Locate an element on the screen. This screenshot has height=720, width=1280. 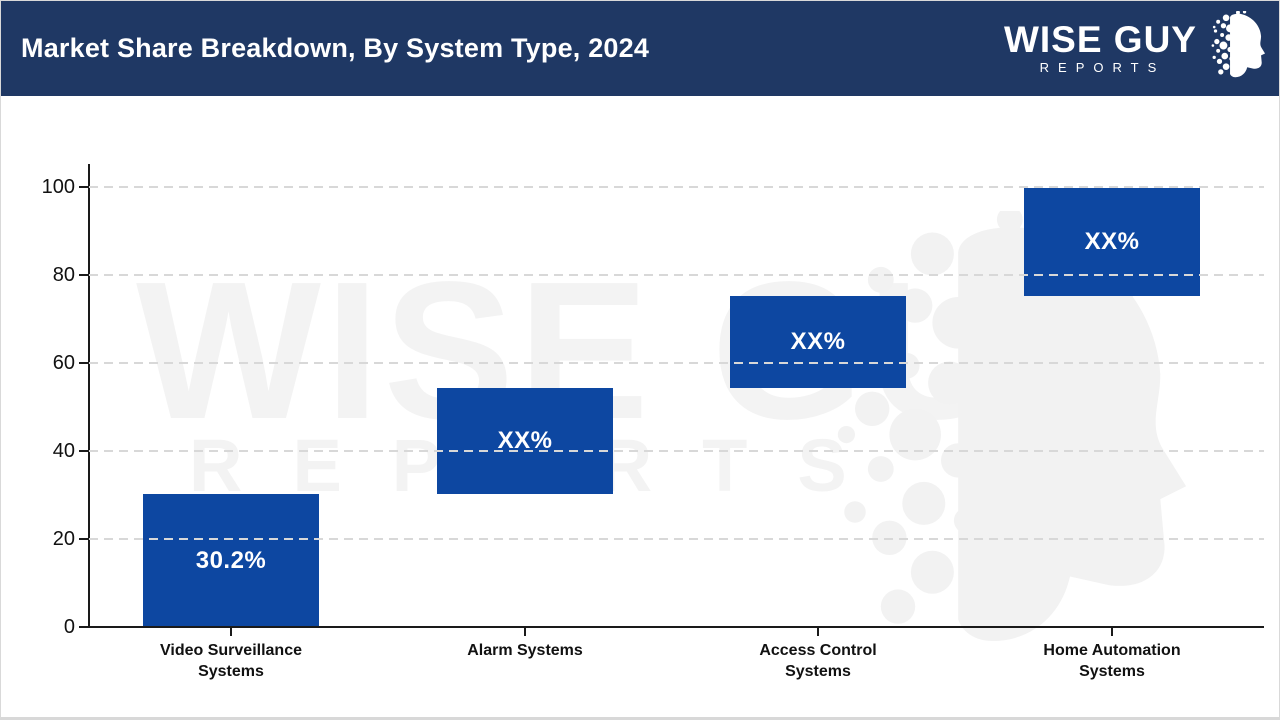
x-axis-spine is located at coordinates (676, 627).